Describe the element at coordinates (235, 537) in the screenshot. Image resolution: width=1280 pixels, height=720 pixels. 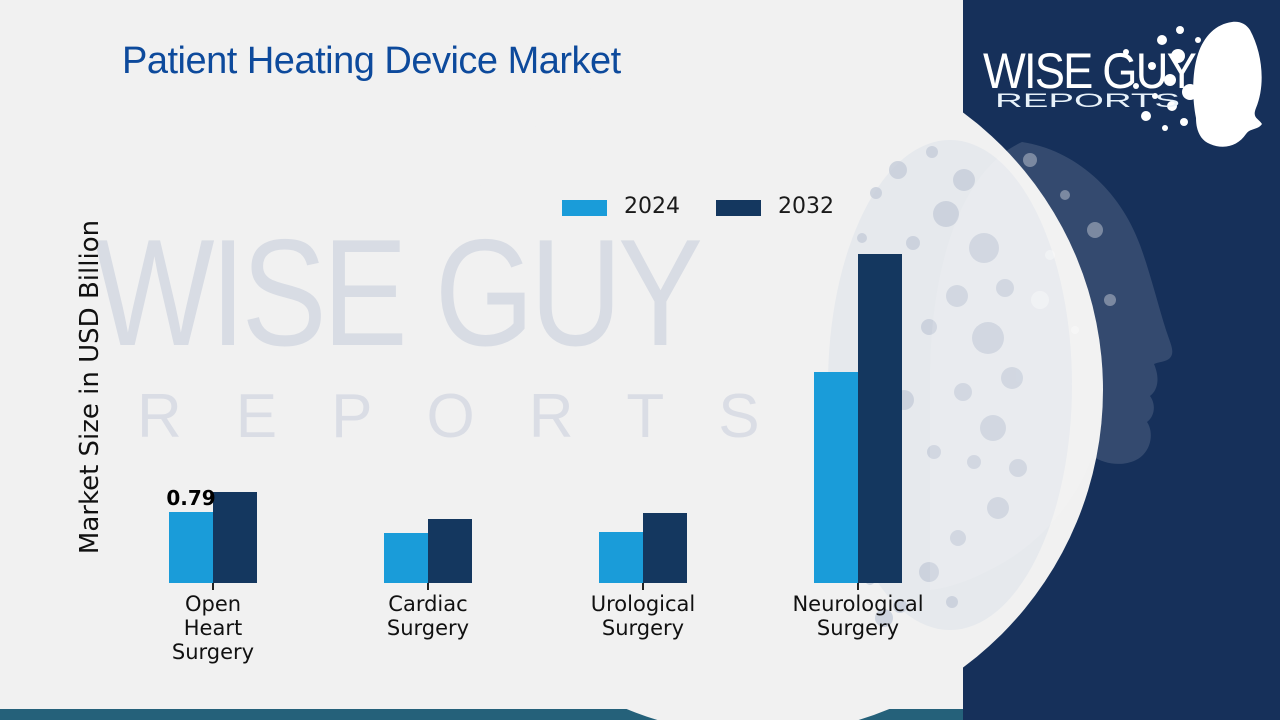
I see `bar-2032-open-heart-surgery` at that location.